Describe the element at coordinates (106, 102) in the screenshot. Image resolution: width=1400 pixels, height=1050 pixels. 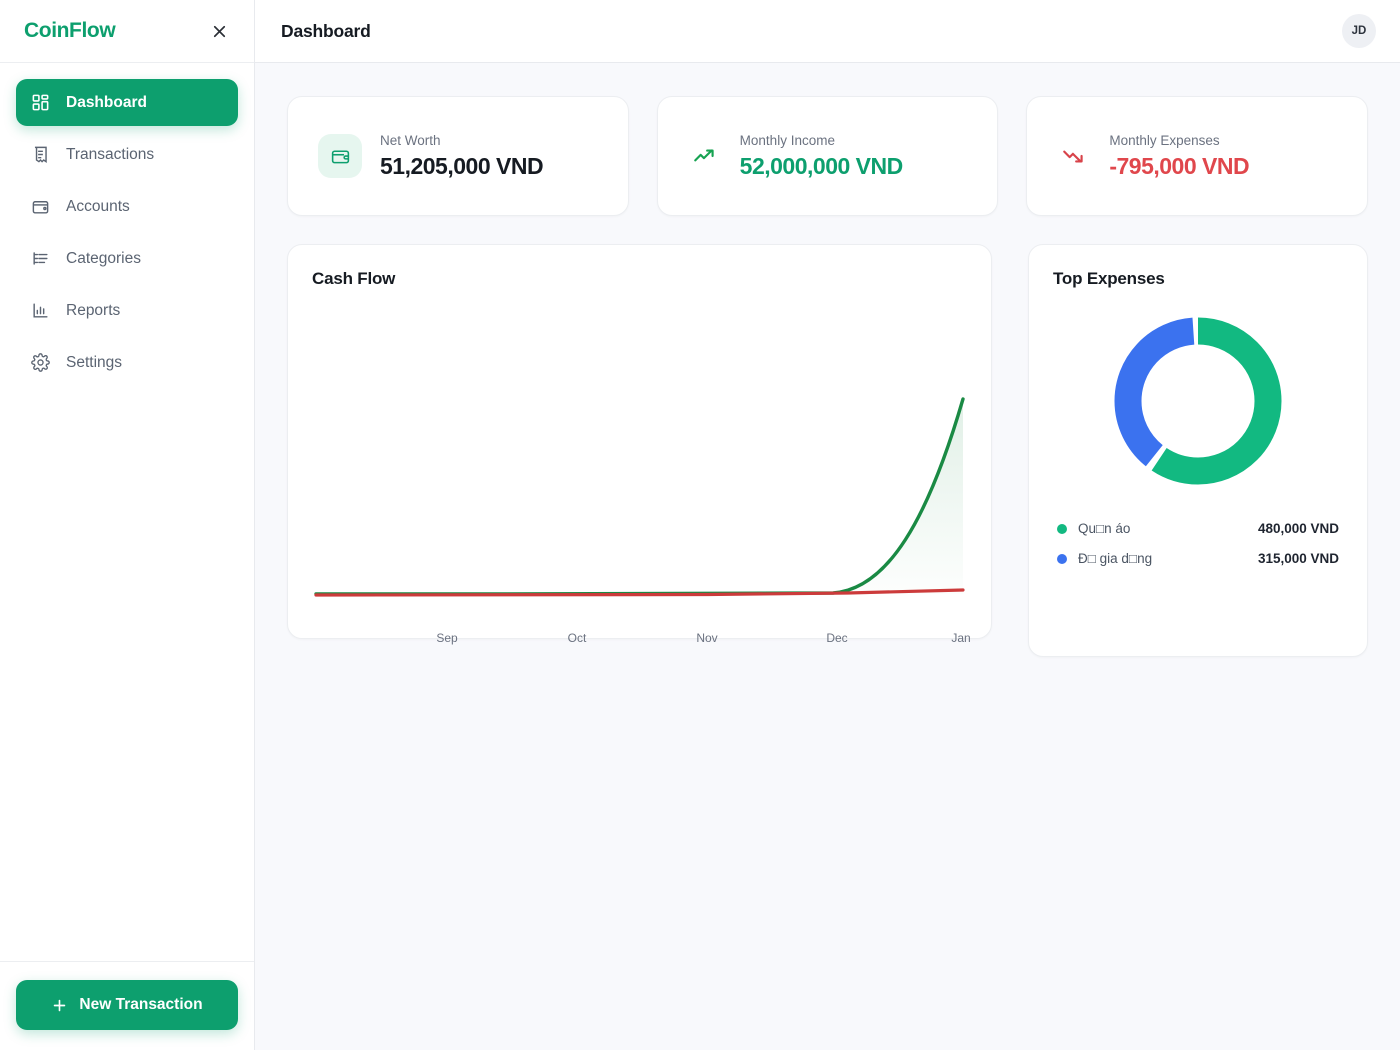
I see `sidebar-item-label: Dashboard` at that location.